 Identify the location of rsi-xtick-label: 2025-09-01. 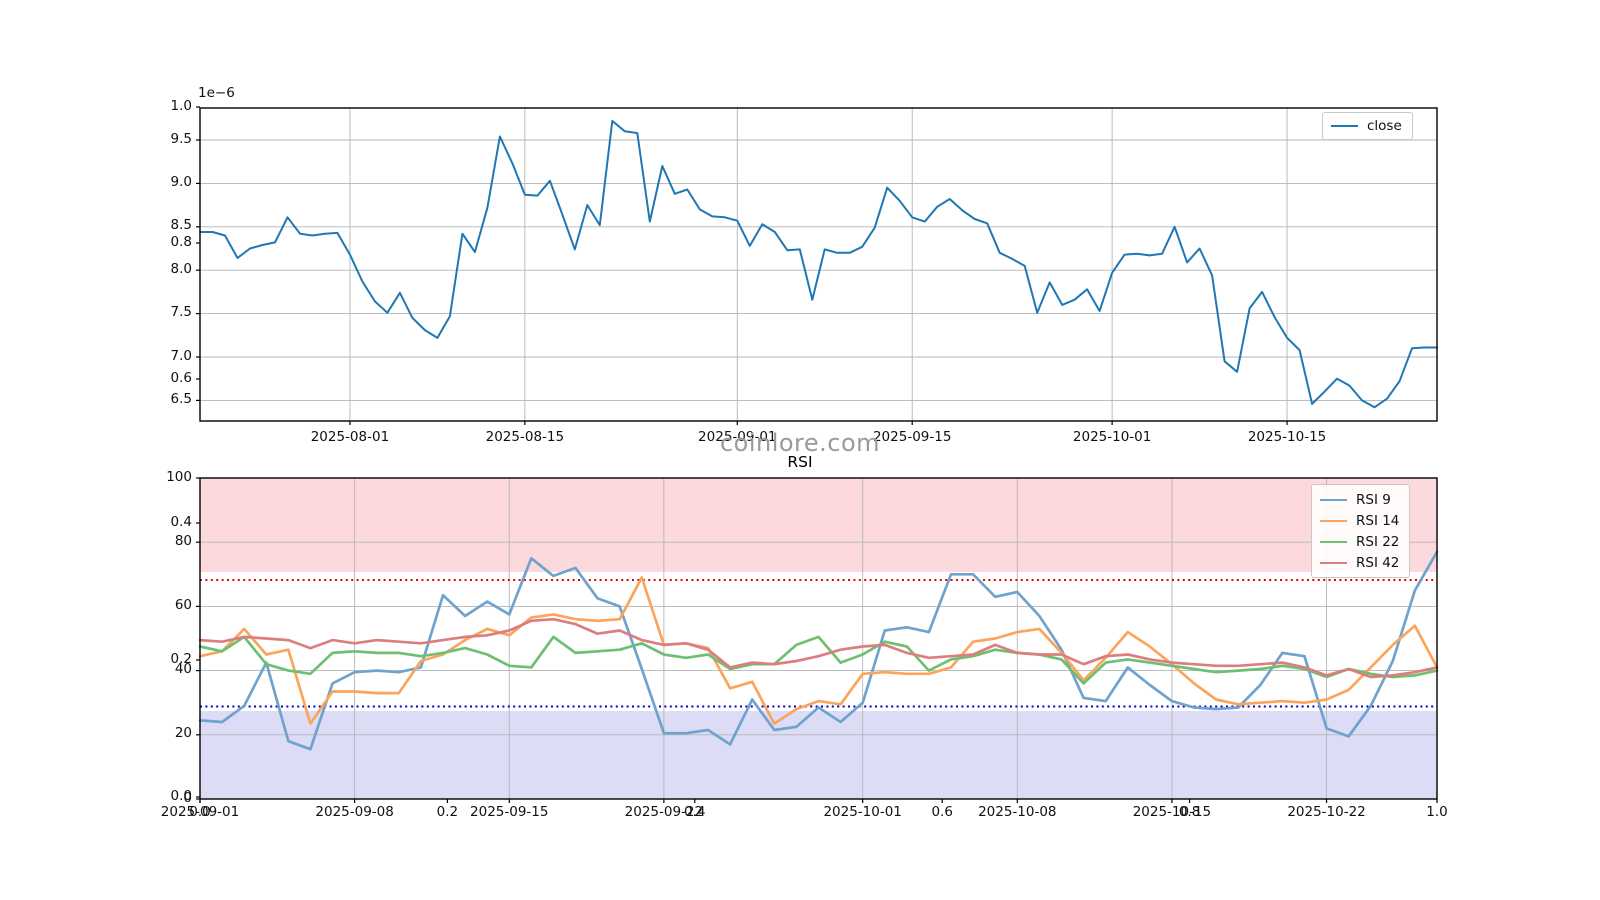
(200, 812).